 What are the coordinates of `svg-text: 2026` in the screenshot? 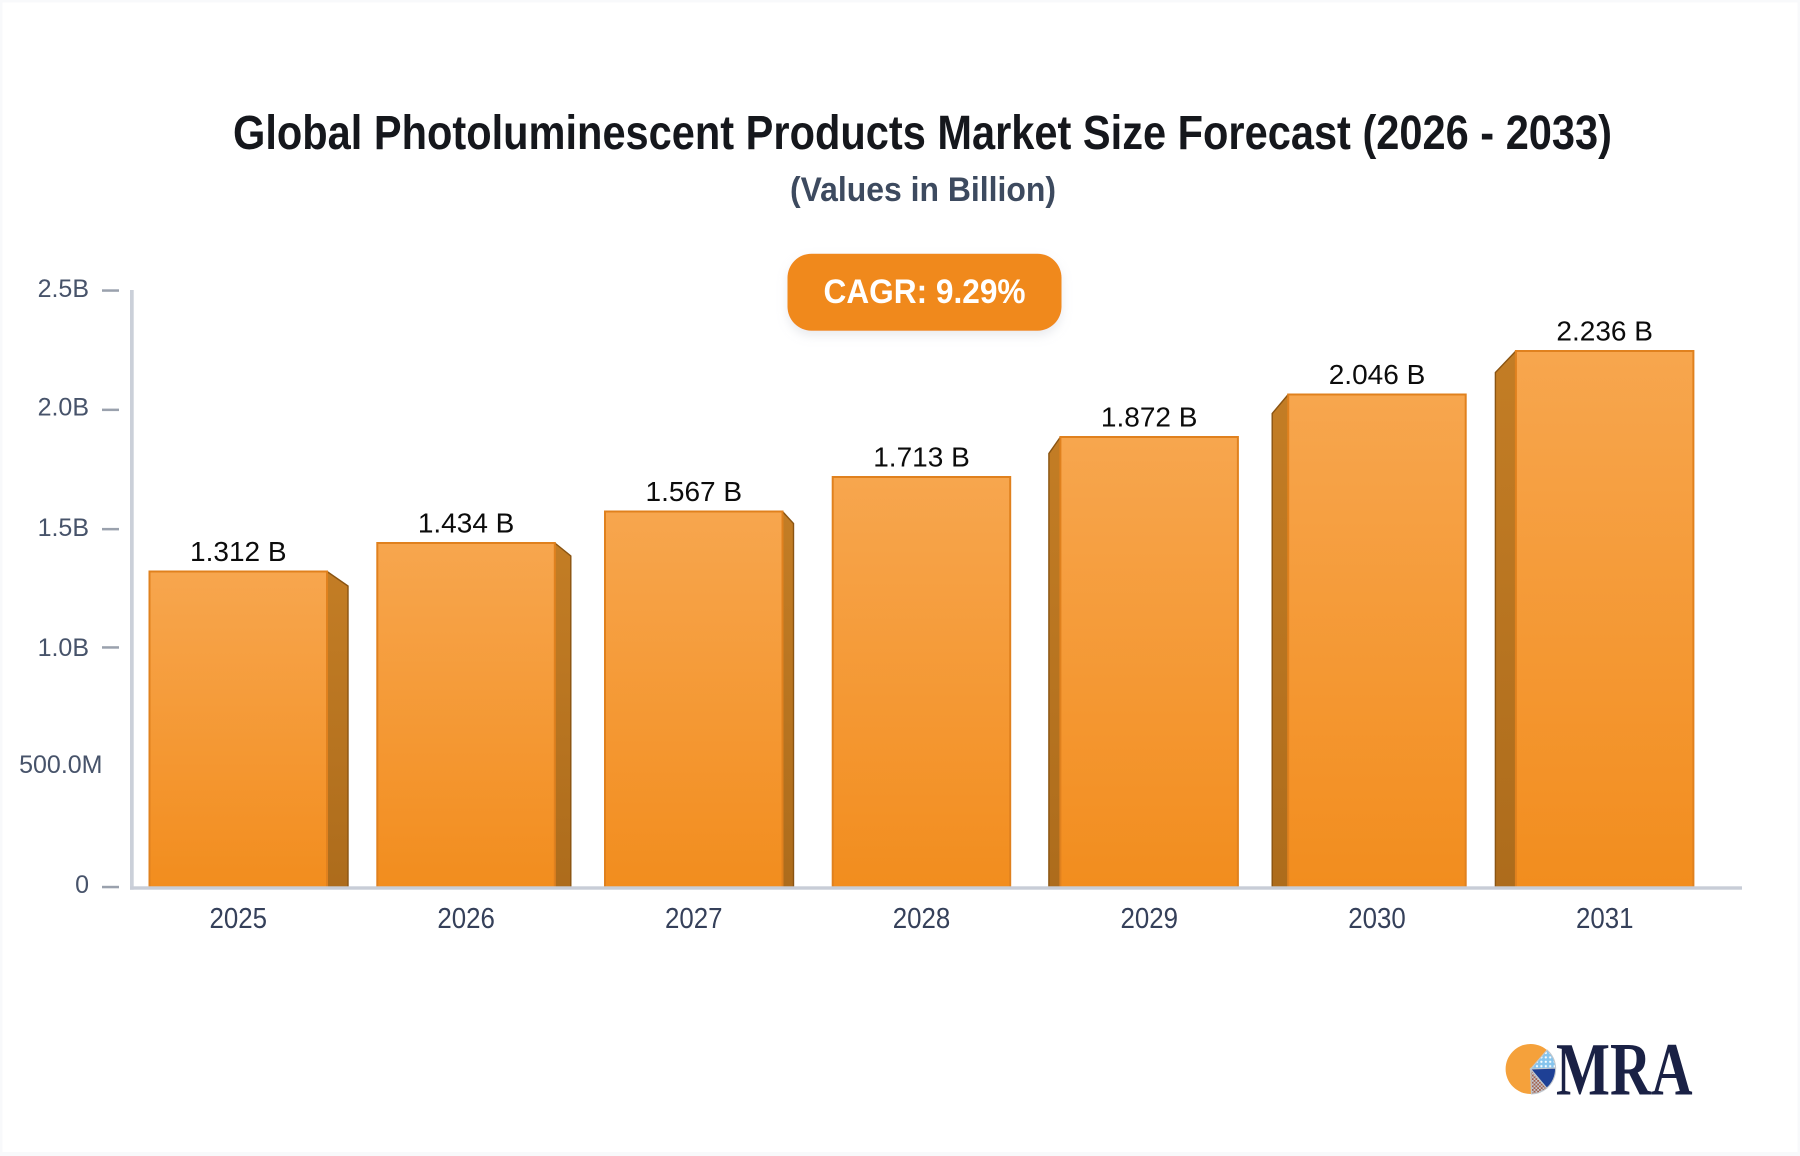 It's located at (466, 919).